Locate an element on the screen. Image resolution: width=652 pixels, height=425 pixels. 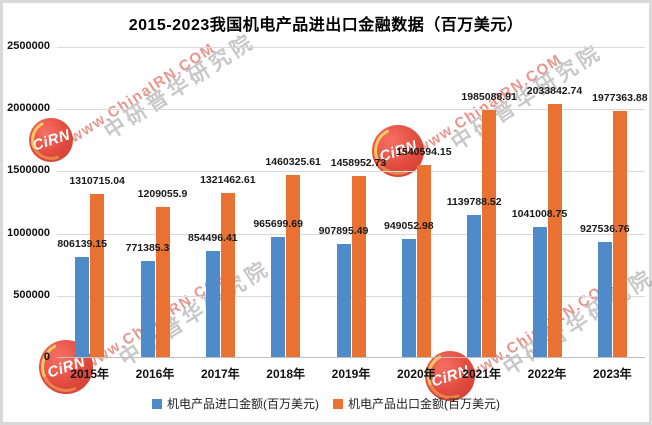
y-tick-label: 2500000 is located at coordinates (28, 46).